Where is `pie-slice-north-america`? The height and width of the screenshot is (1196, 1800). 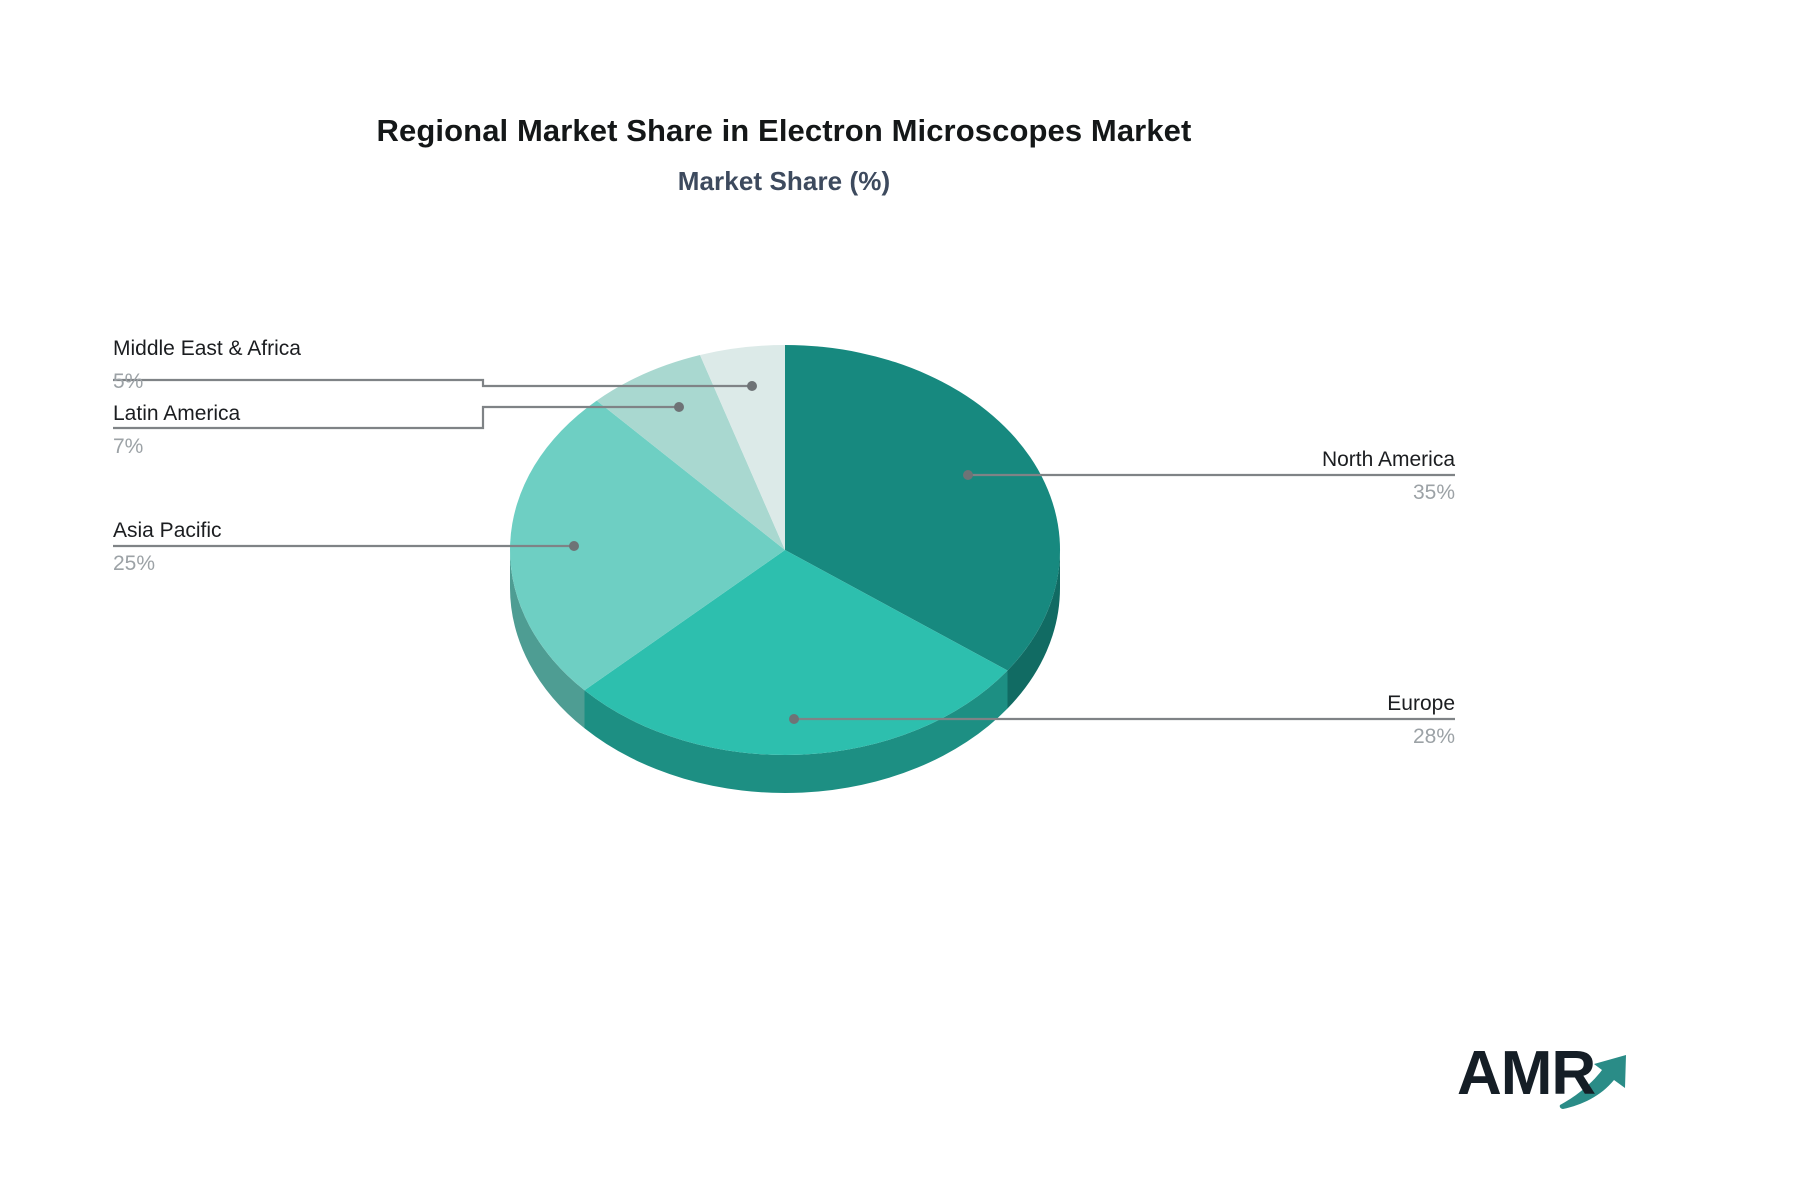
pie-slice-north-america is located at coordinates (923, 508).